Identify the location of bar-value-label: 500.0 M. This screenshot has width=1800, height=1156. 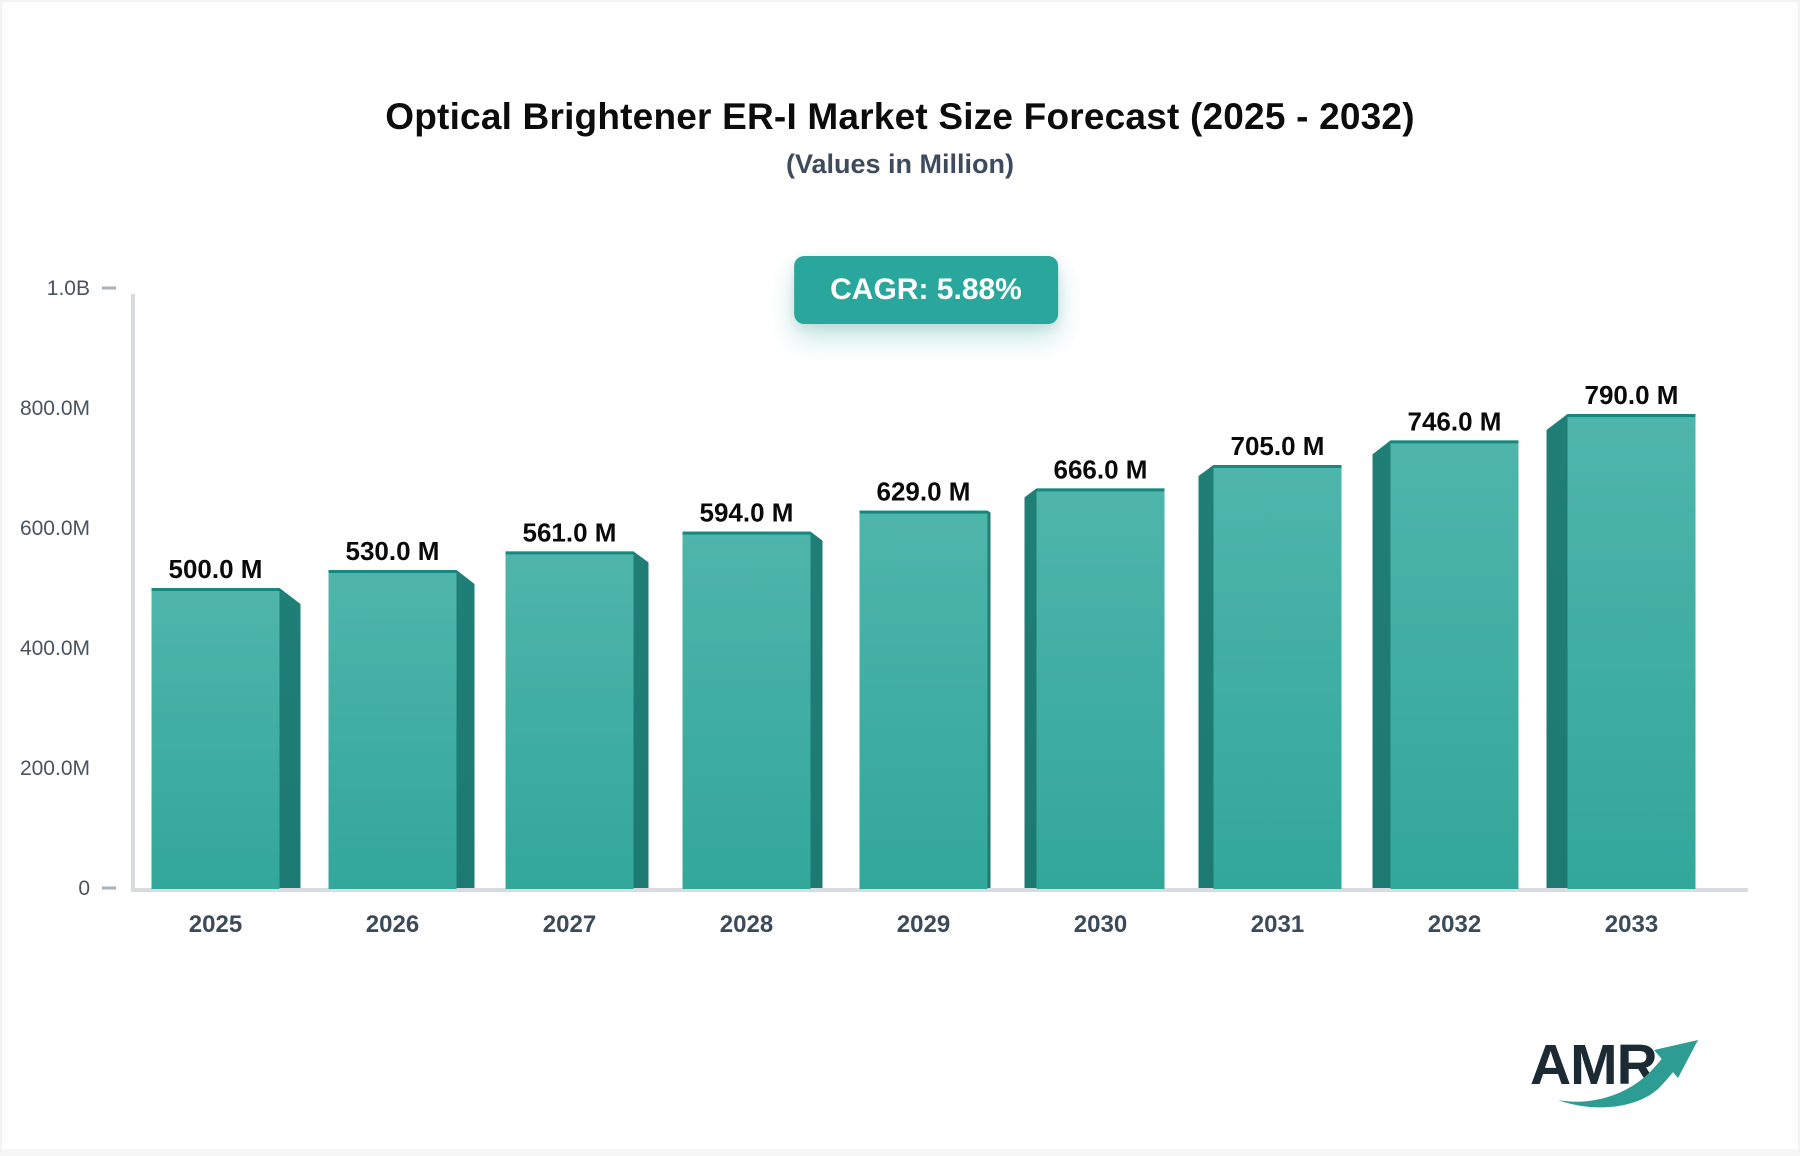
(216, 569).